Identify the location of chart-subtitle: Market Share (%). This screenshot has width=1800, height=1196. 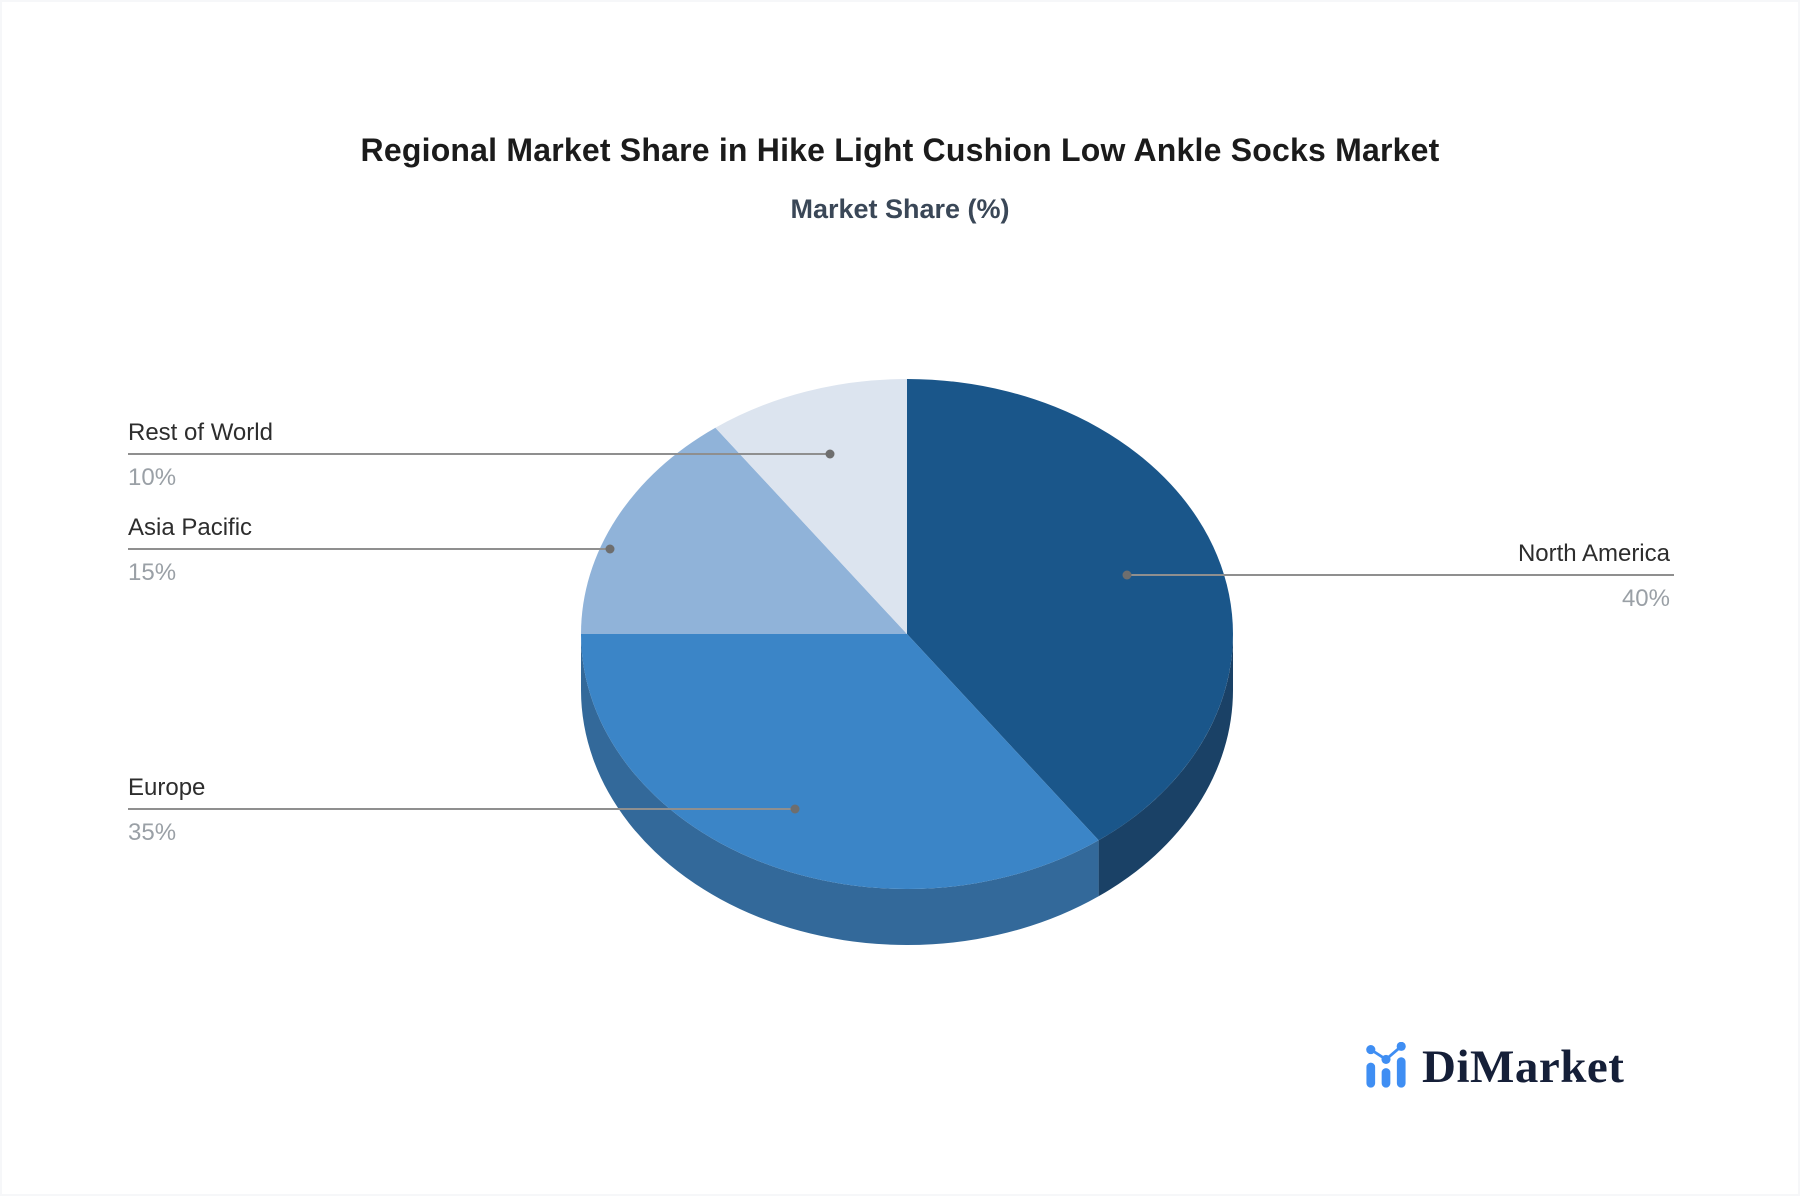
(900, 209).